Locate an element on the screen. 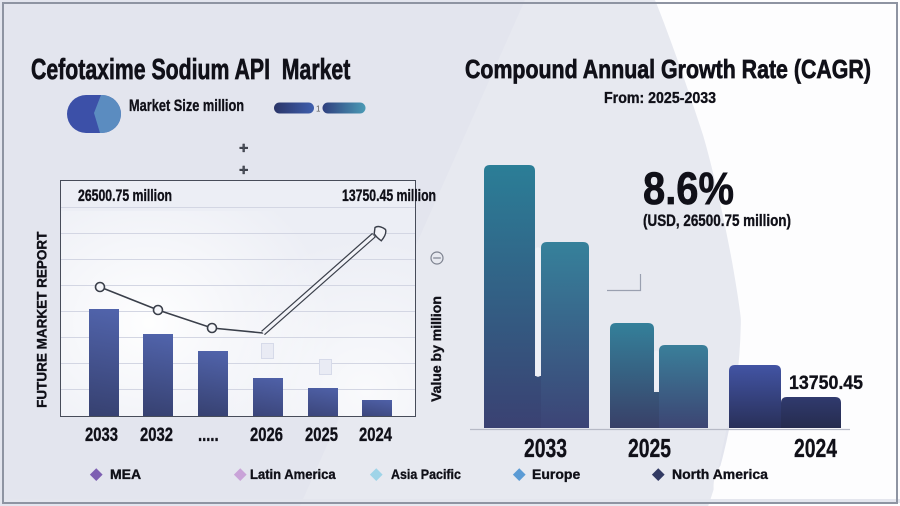  svg-text: 1 is located at coordinates (318, 109).